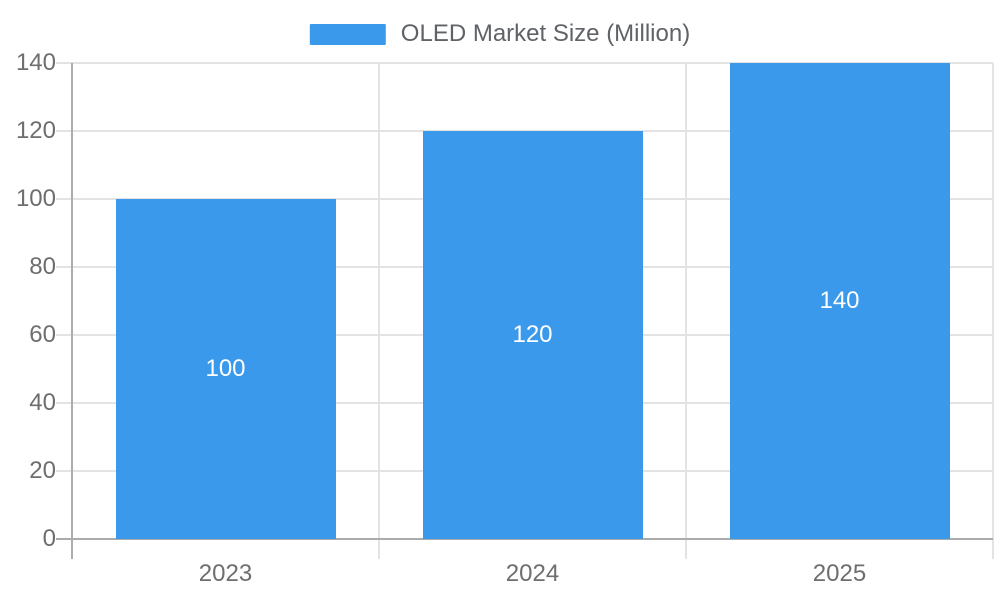 The width and height of the screenshot is (1000, 600). I want to click on x-tick-label: 2025, so click(839, 573).